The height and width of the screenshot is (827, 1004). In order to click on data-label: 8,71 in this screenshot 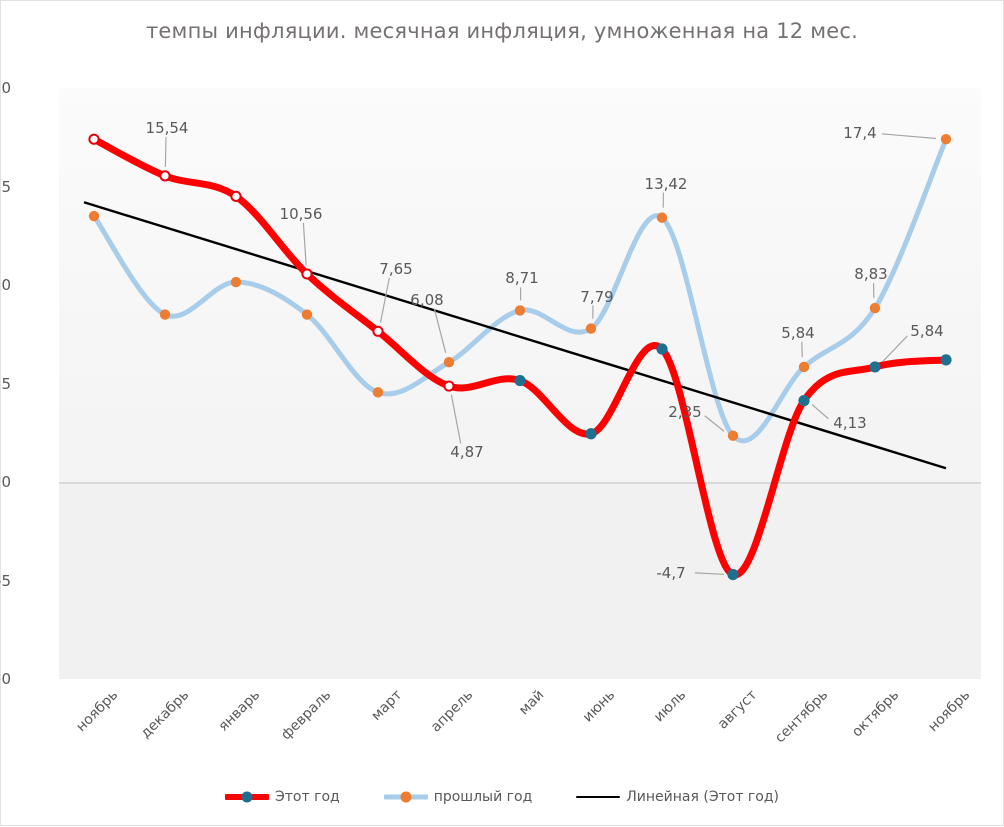, I will do `click(521, 278)`.